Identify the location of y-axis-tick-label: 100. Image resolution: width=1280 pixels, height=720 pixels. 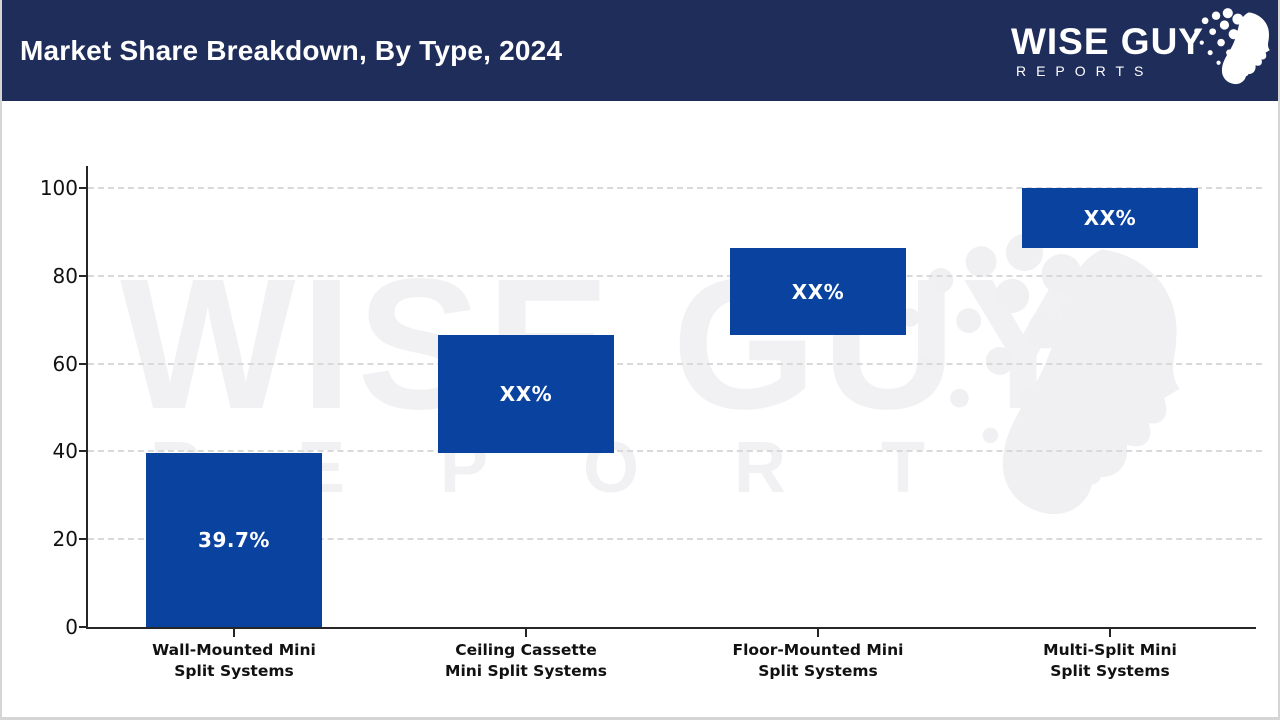
(58, 187).